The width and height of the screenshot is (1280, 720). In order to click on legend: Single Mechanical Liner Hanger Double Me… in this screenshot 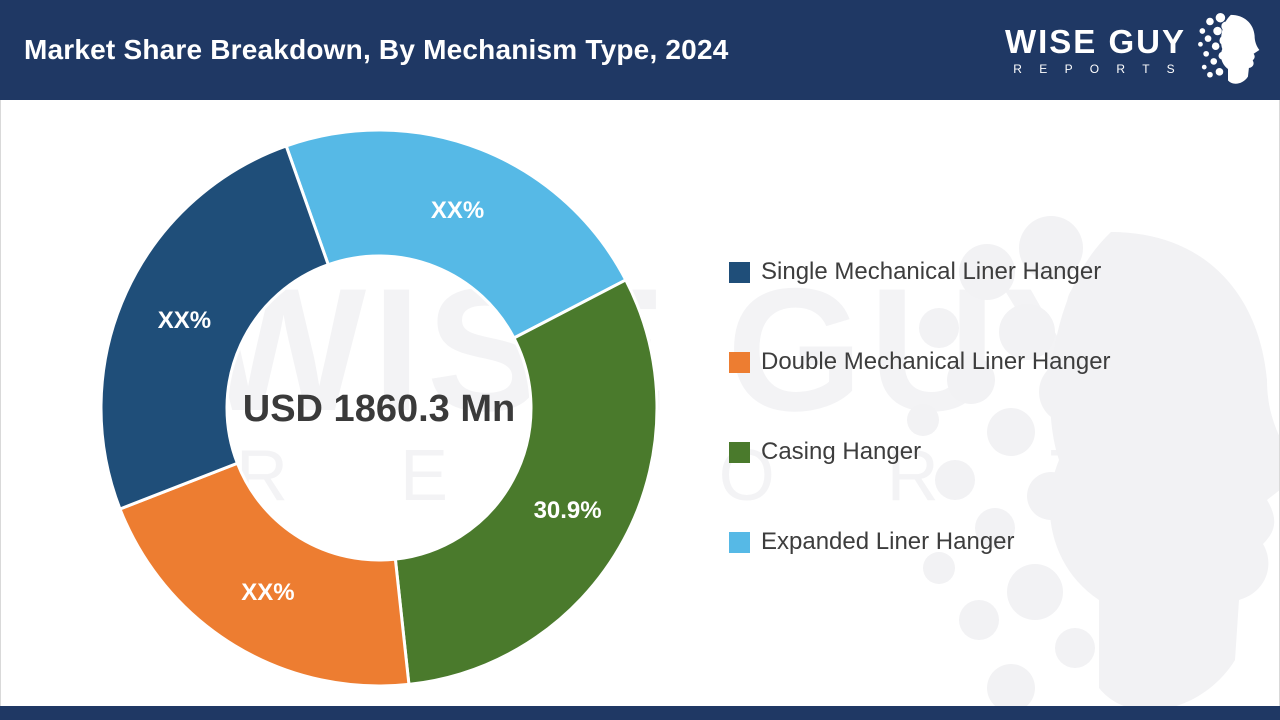, I will do `click(920, 438)`.